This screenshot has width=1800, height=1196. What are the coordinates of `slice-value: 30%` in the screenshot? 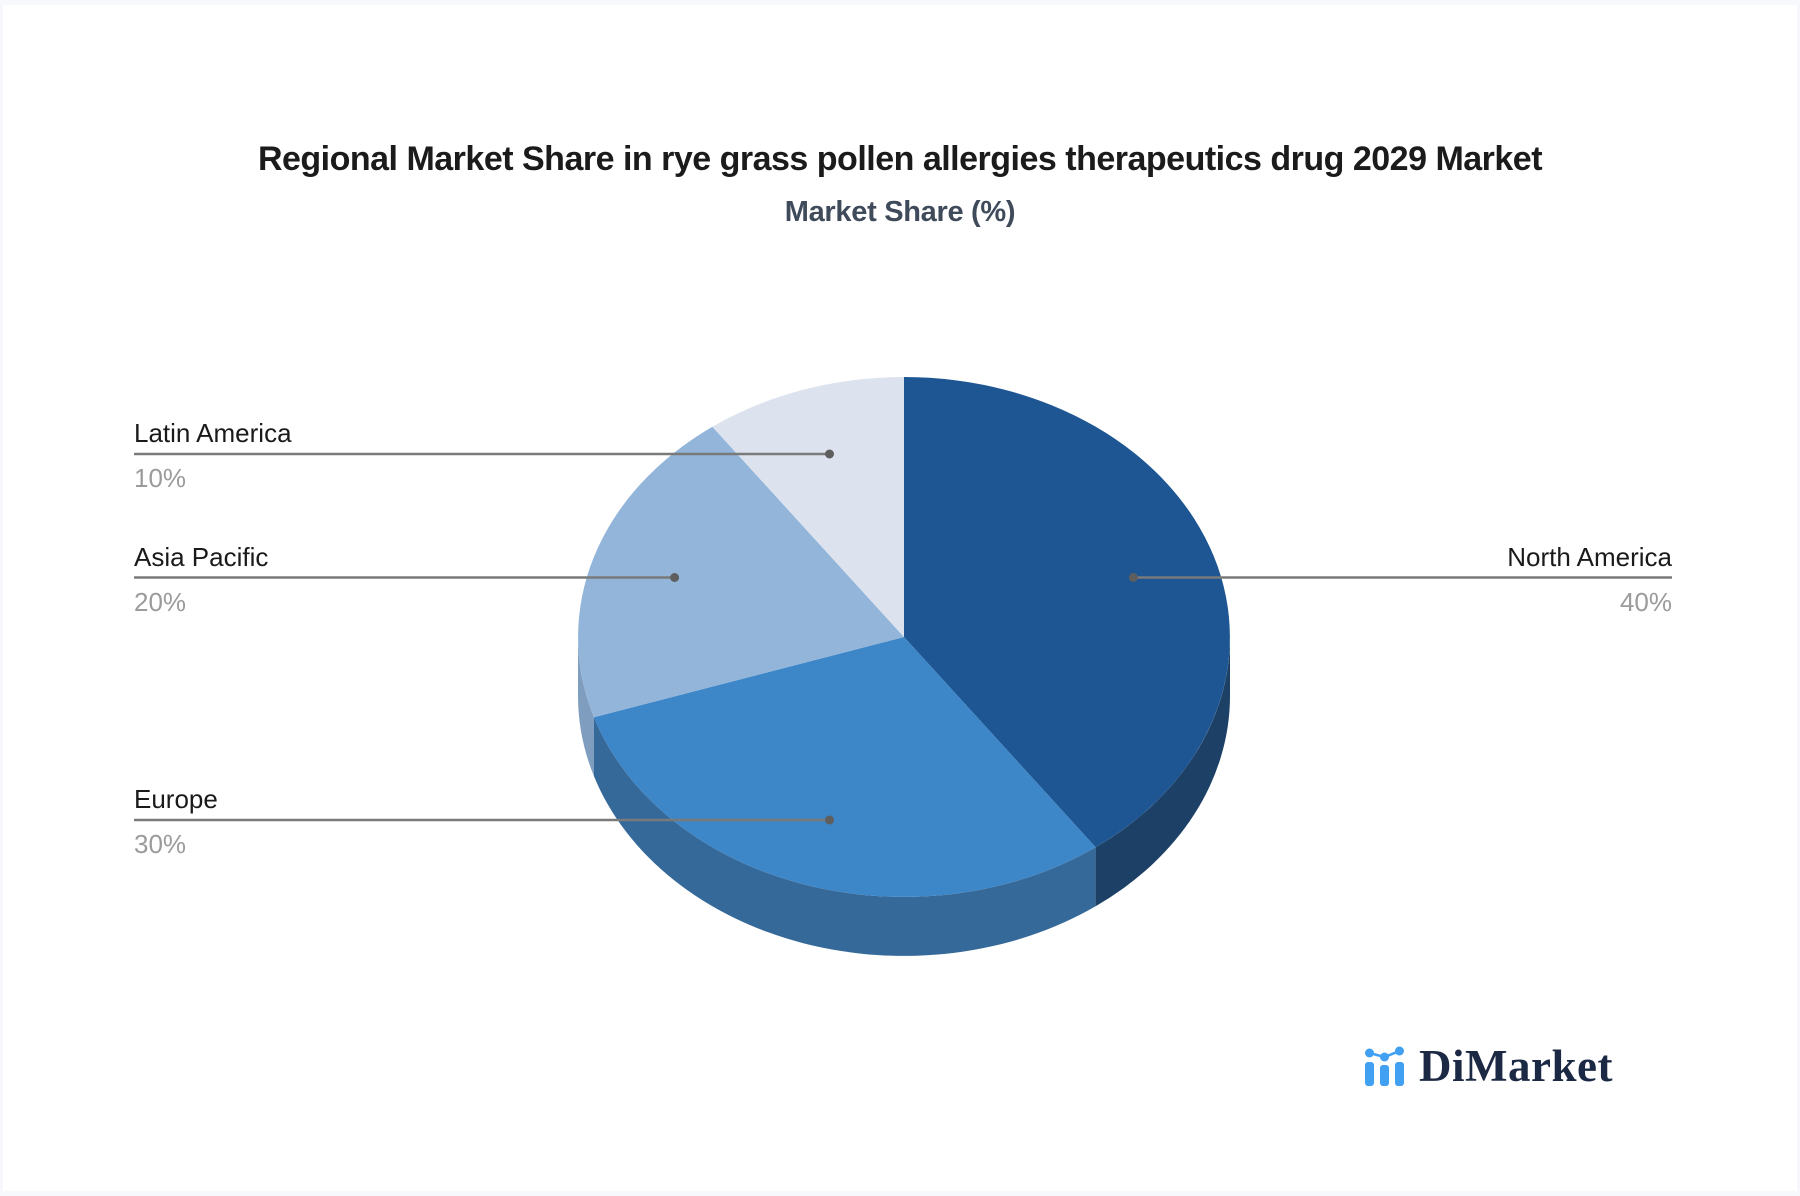 It's located at (160, 844).